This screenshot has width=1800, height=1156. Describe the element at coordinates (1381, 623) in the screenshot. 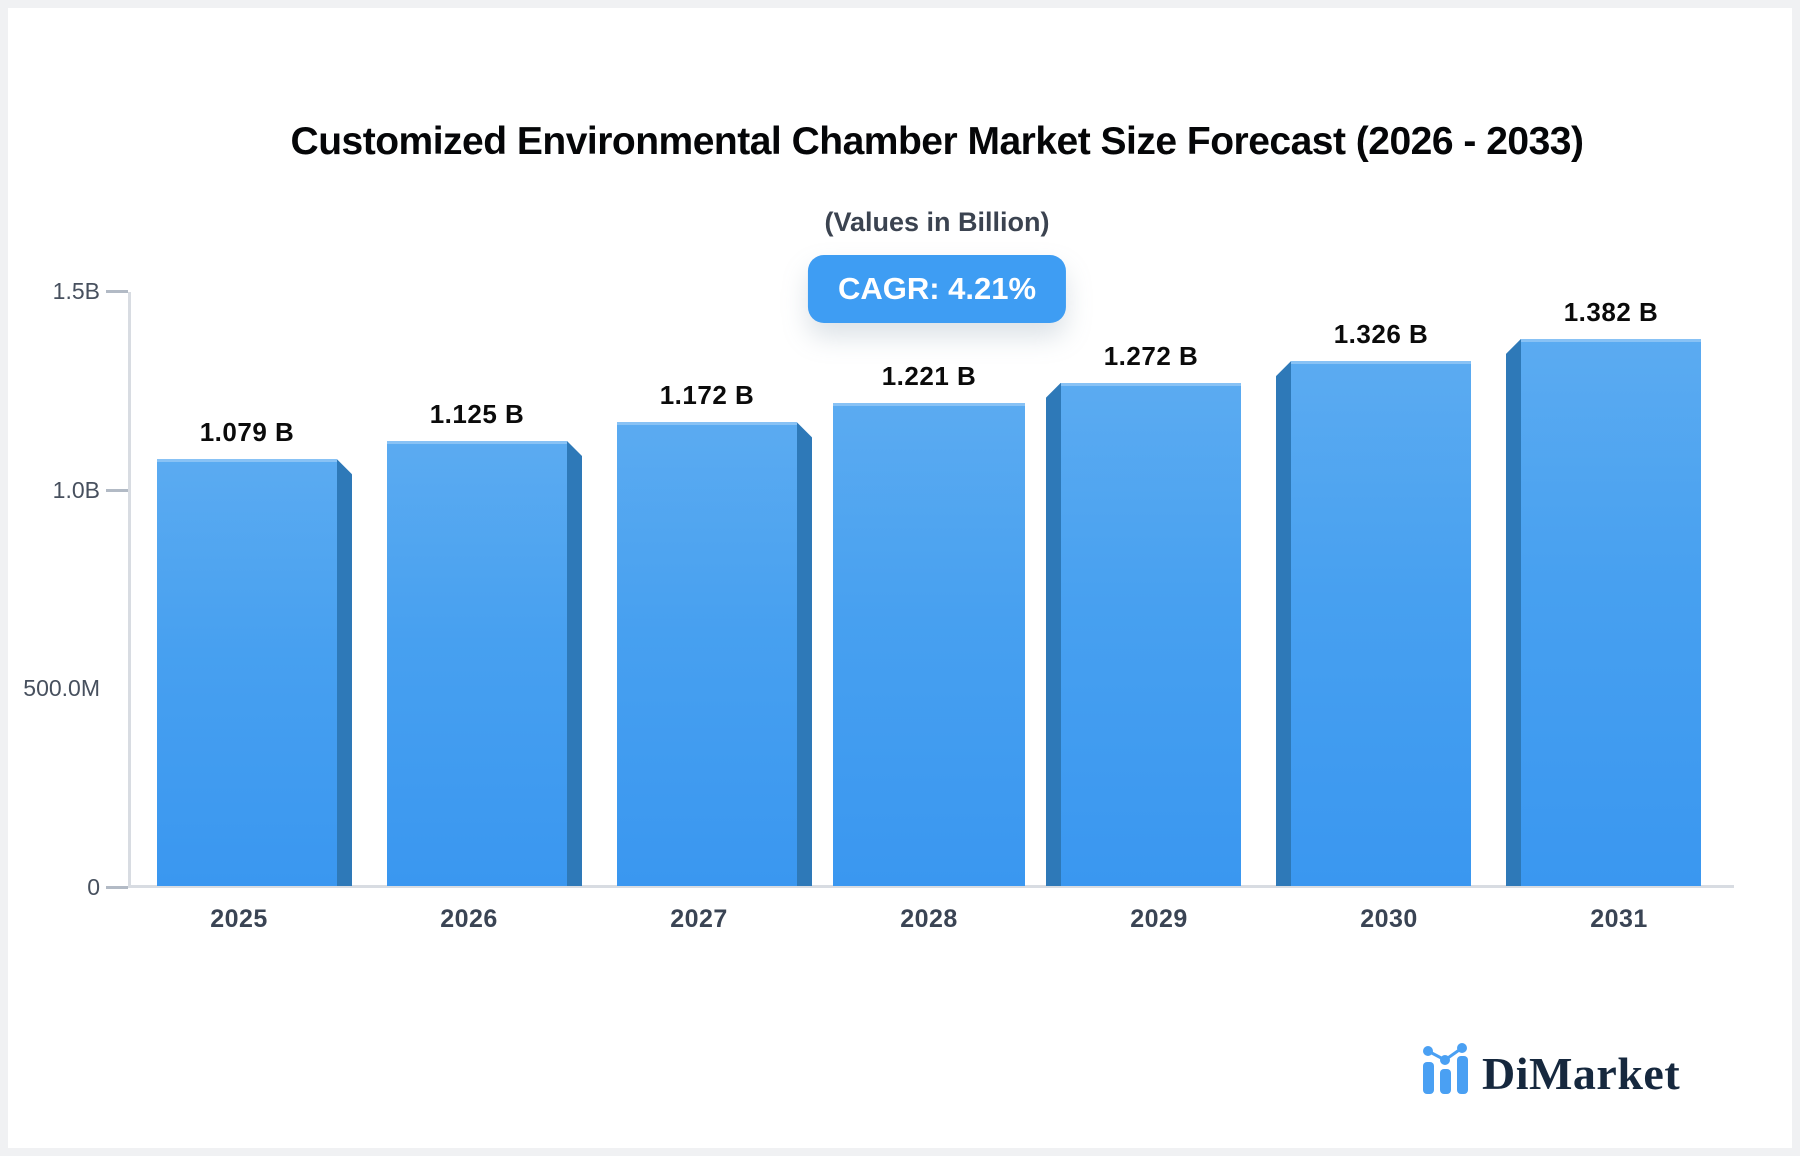

I see `bar-2030` at that location.